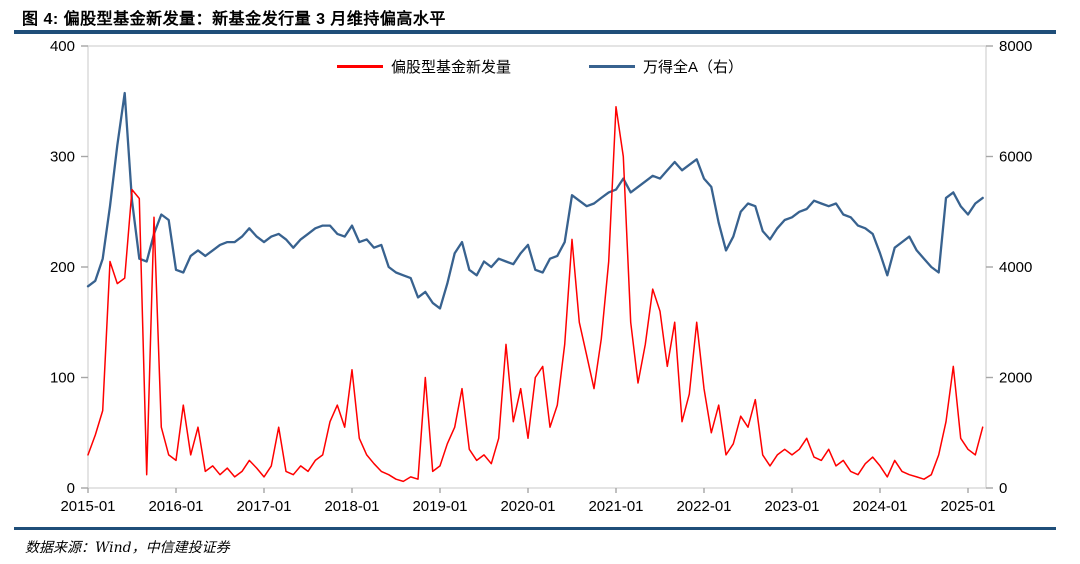 This screenshot has width=1080, height=564. I want to click on red-line-swatch, so click(359, 66).